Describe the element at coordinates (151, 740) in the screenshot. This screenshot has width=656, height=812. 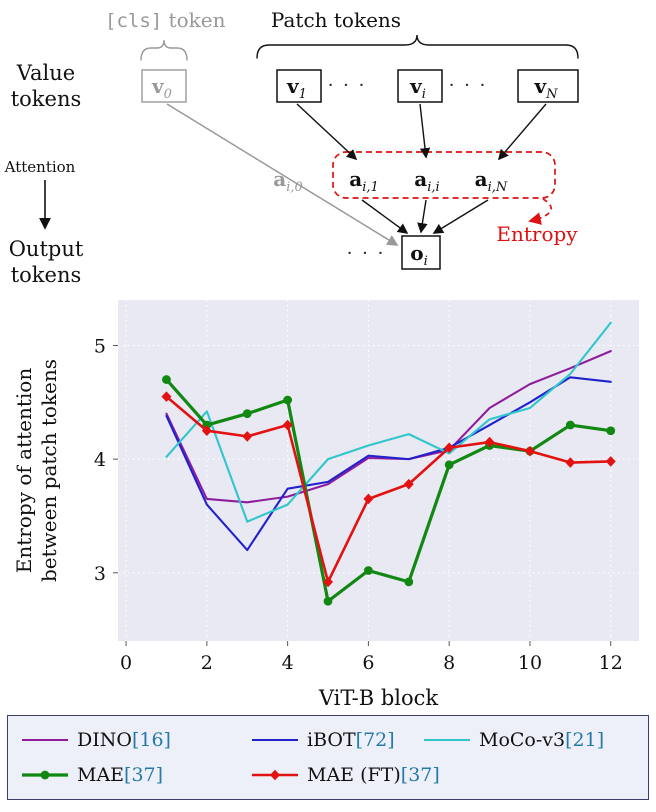
I see `legend-citation: [16]` at that location.